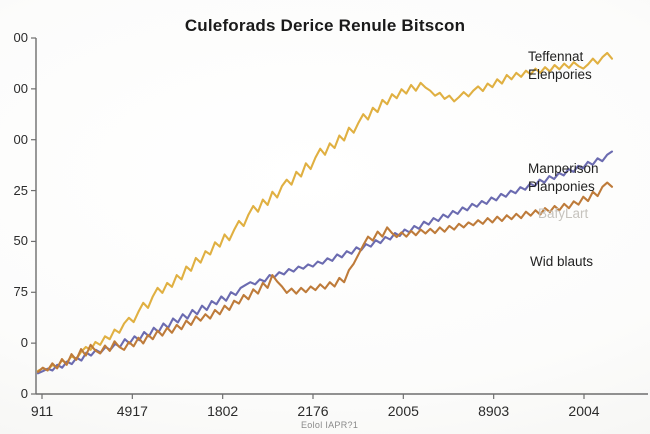 This screenshot has height=434, width=650. Describe the element at coordinates (560, 74) in the screenshot. I see `series-label-line: Elenpories` at that location.